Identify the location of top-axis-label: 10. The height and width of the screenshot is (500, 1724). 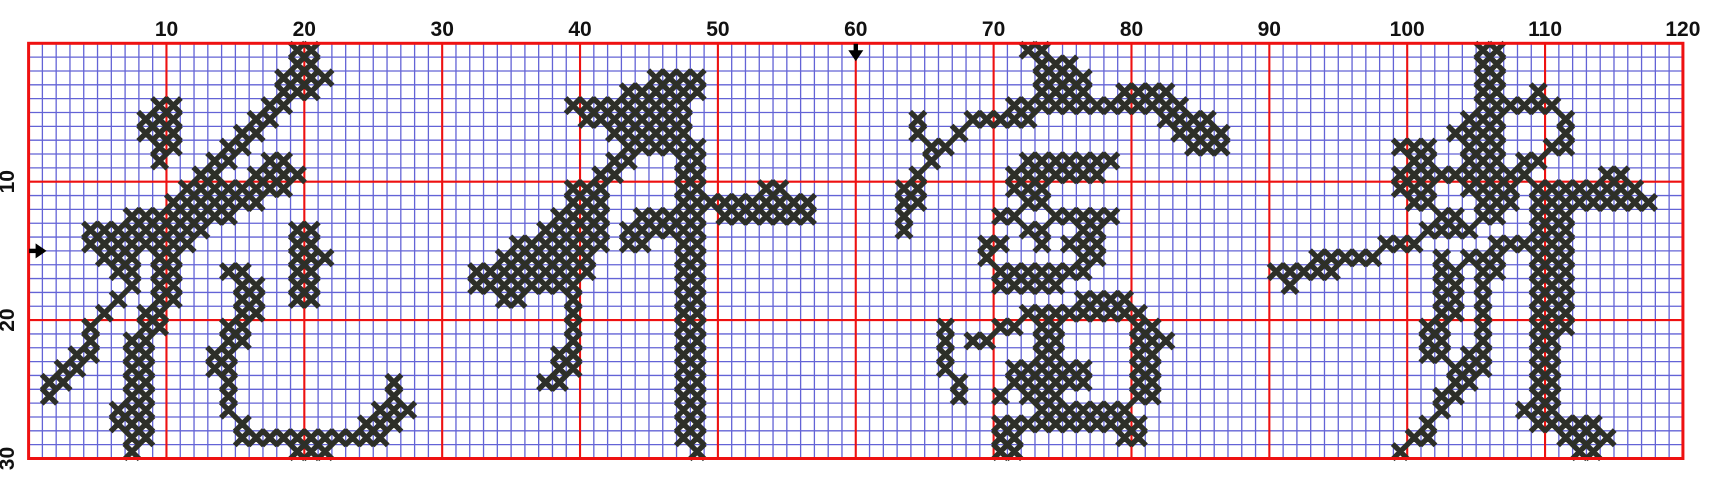
(166, 29).